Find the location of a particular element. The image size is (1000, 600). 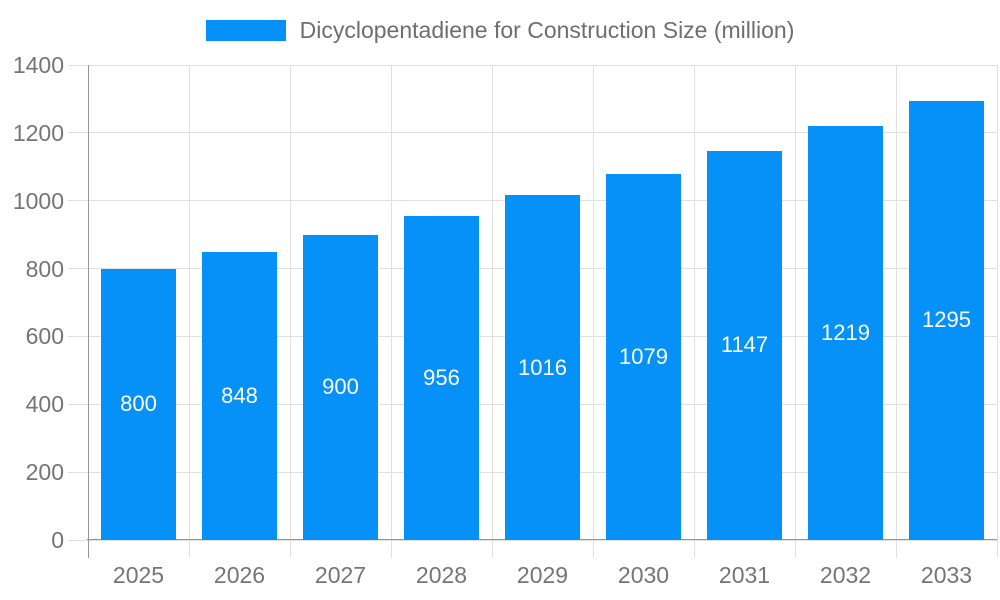

x-axis-tick-label-2032: 2032 is located at coordinates (845, 575).